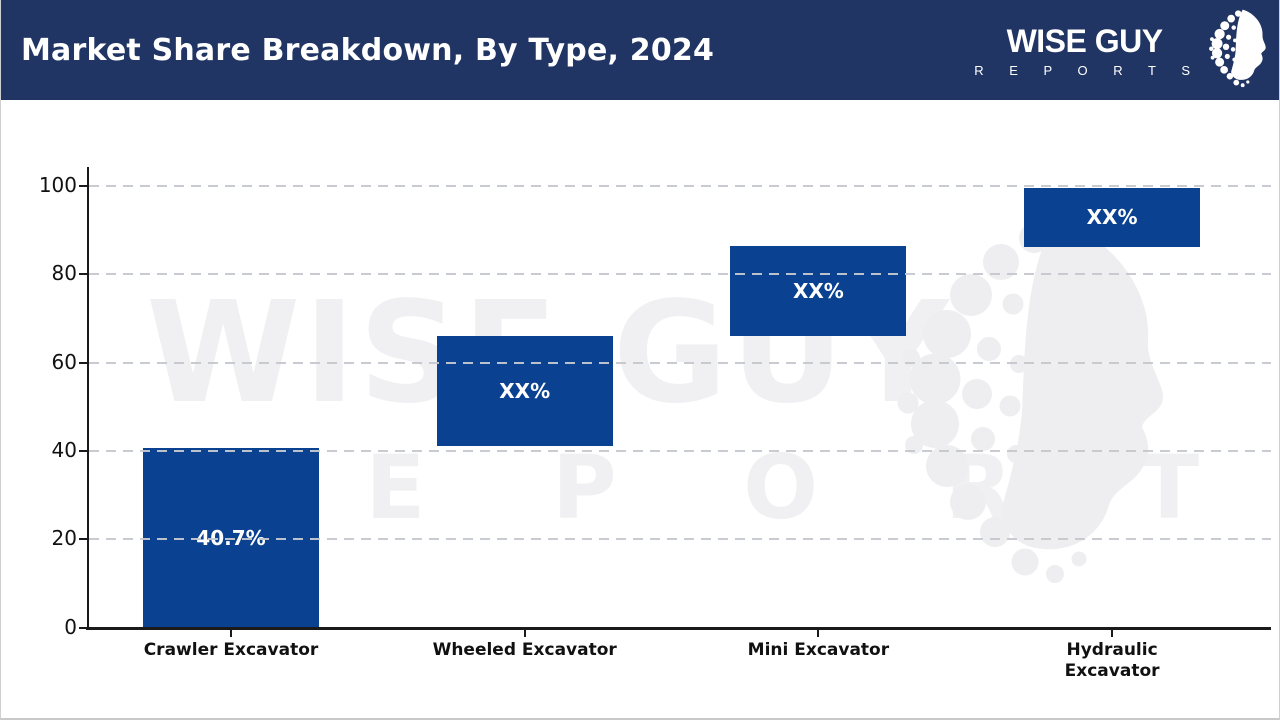 The height and width of the screenshot is (720, 1280). Describe the element at coordinates (1030, 401) in the screenshot. I see `watermark-face-dots-icon` at that location.